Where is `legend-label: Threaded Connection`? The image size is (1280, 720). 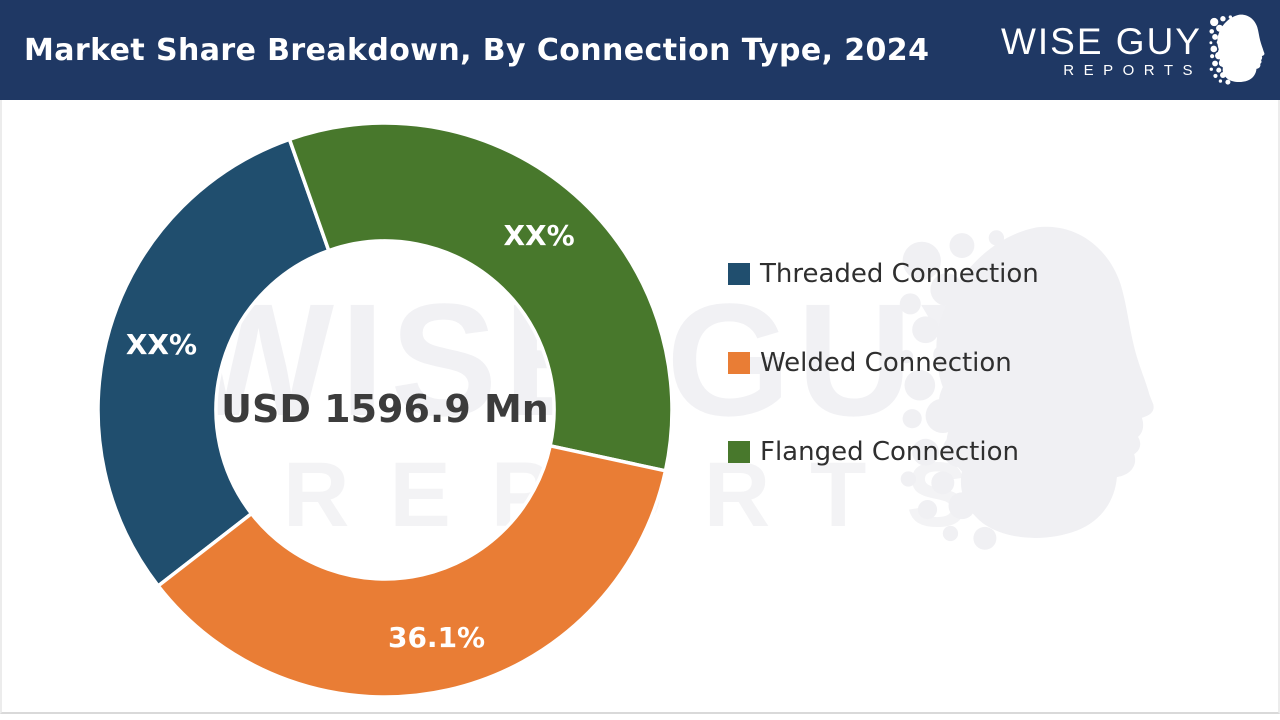
legend-label: Threaded Connection is located at coordinates (899, 273).